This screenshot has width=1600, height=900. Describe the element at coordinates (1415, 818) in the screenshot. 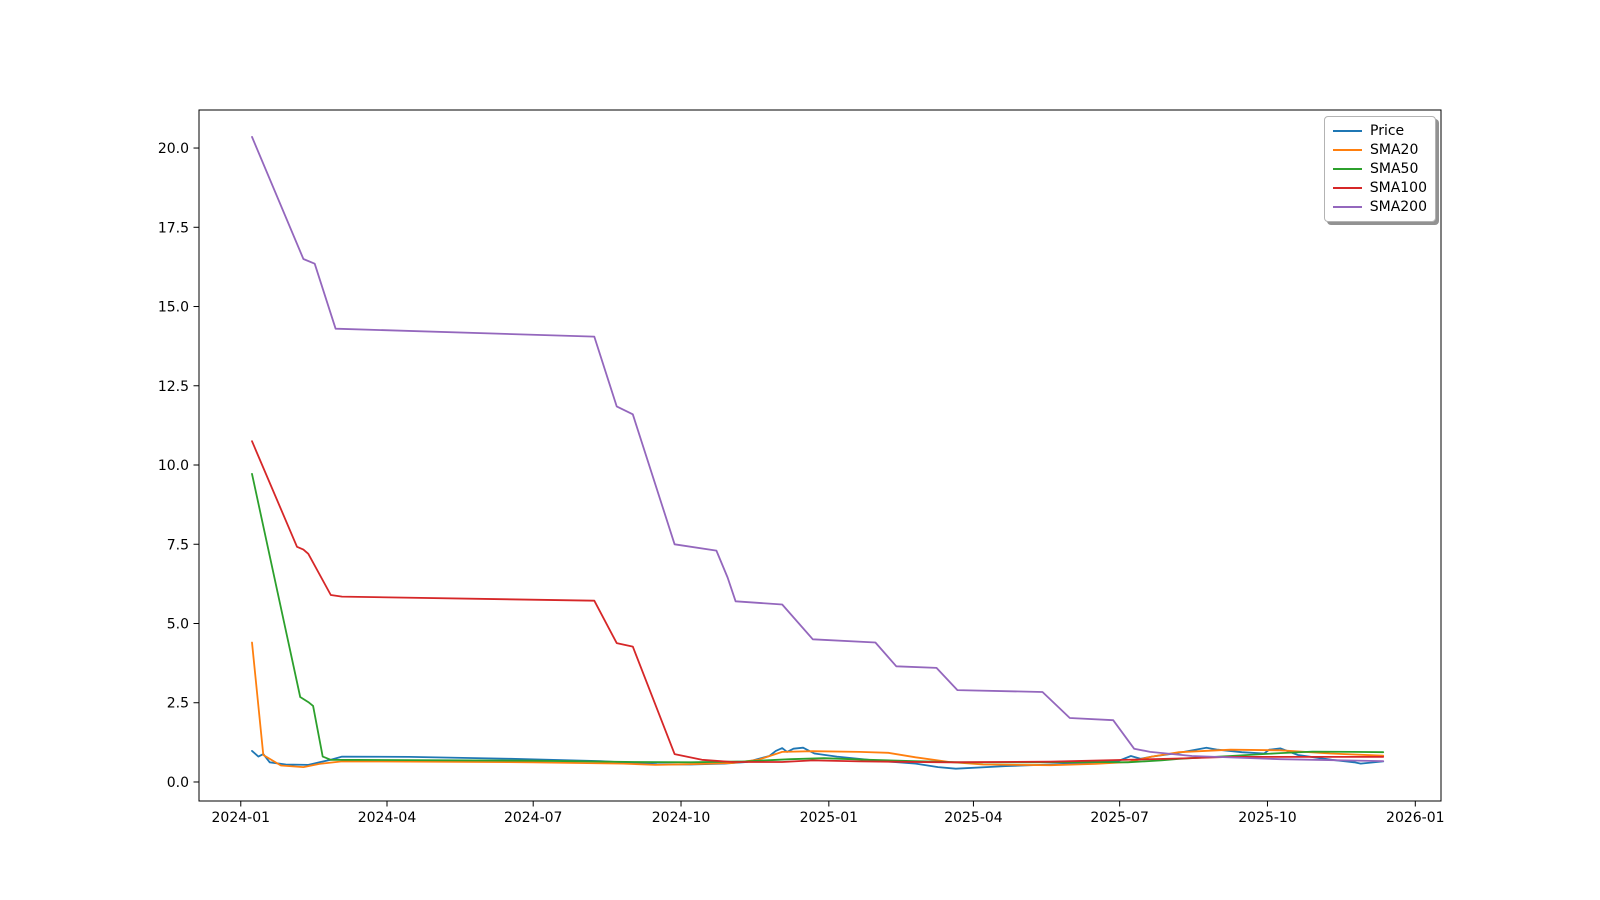

I see `x-tick-label: 2026-01` at that location.